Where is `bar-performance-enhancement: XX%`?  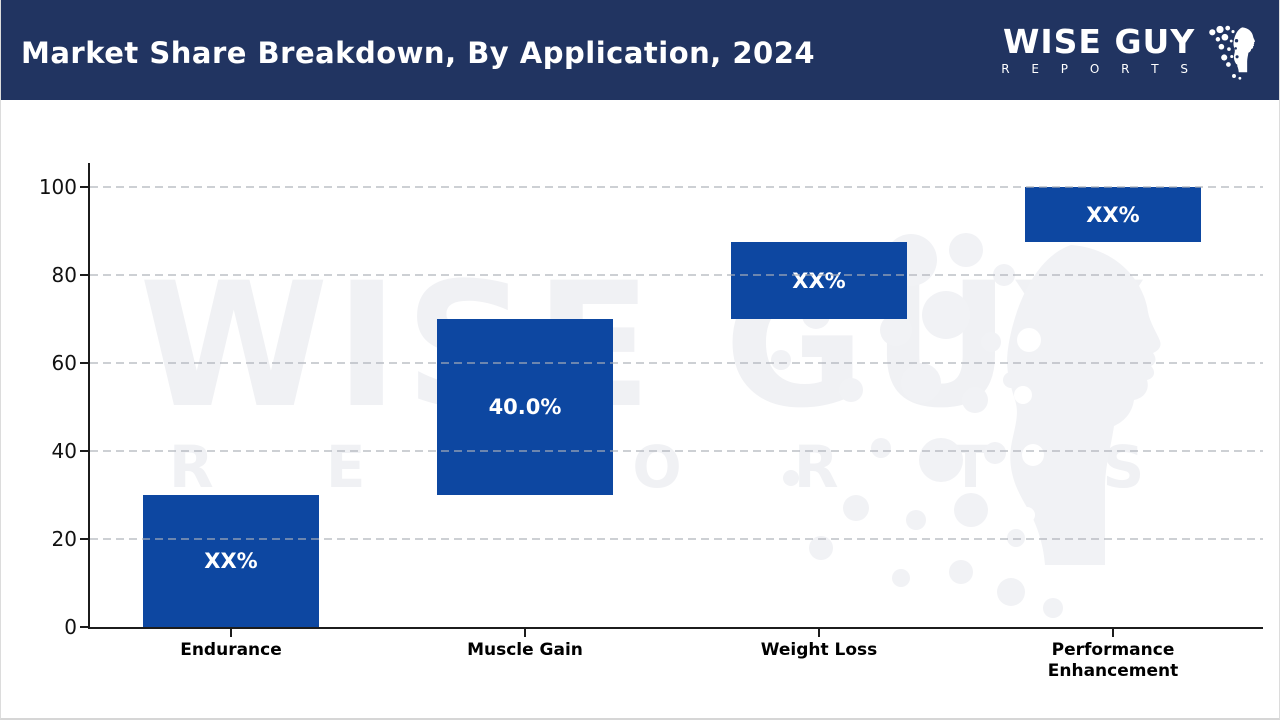
bar-performance-enhancement: XX% is located at coordinates (1113, 214).